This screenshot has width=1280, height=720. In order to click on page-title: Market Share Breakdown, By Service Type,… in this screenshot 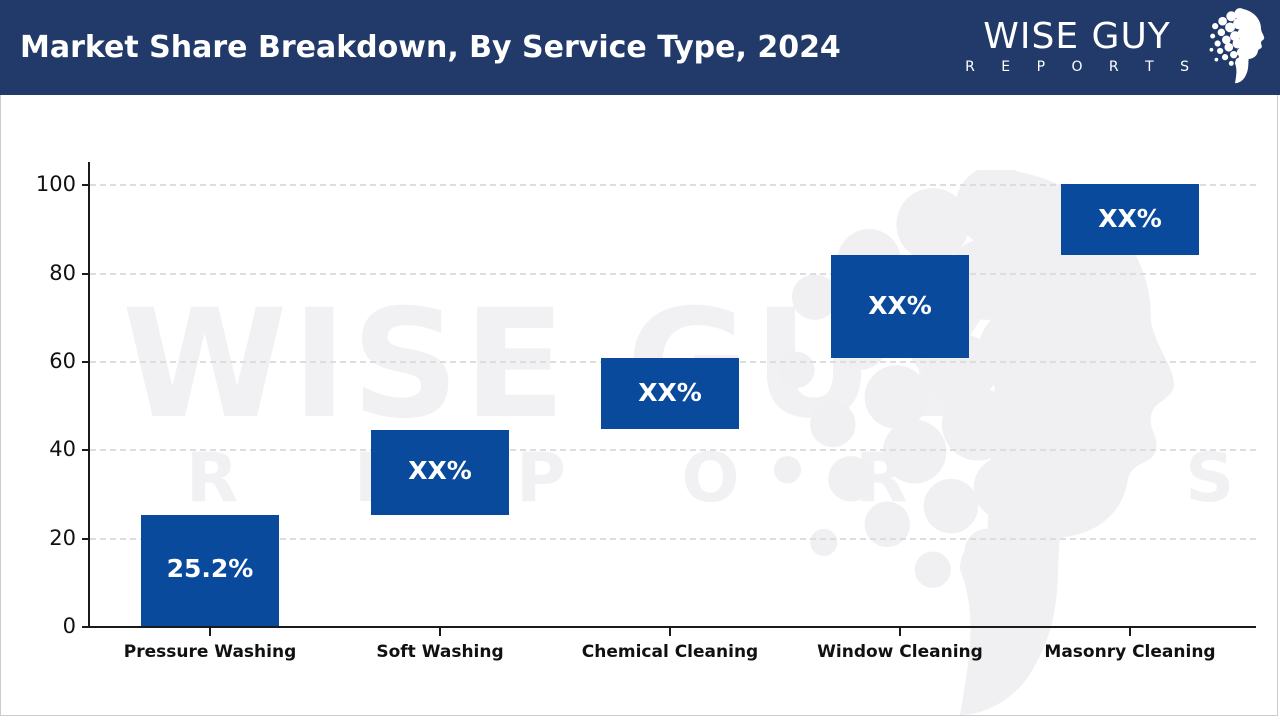, I will do `click(430, 47)`.